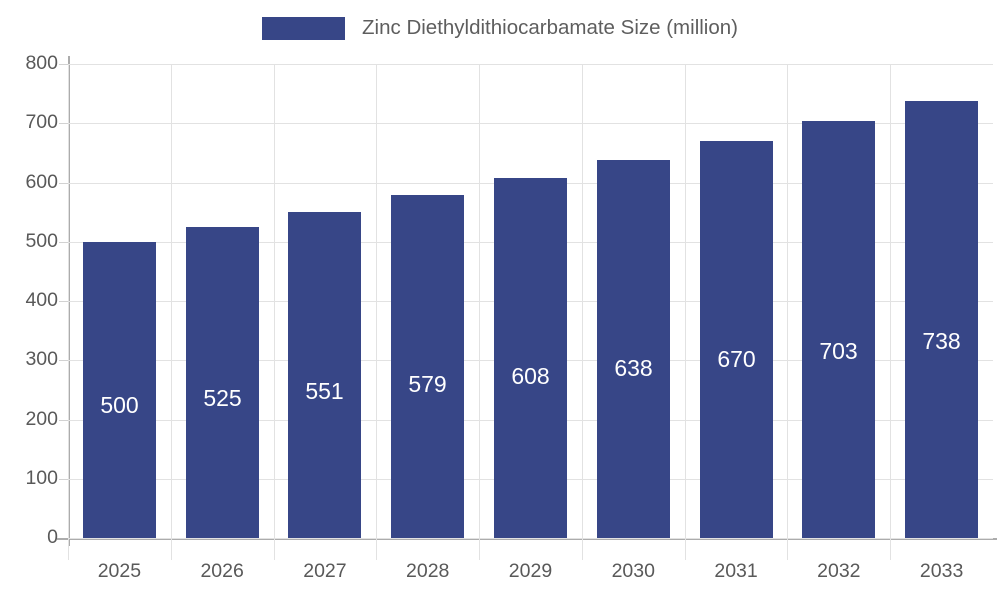 The image size is (1000, 600). I want to click on bar-value-label: 500, so click(119, 404).